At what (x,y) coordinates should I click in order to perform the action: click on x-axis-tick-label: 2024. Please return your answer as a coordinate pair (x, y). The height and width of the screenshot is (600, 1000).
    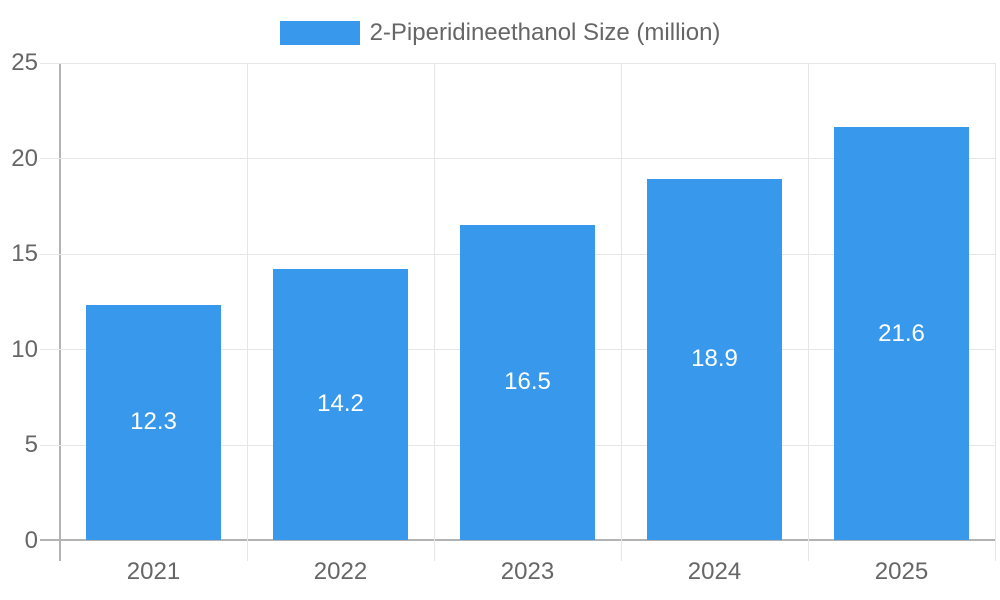
    Looking at the image, I should click on (714, 571).